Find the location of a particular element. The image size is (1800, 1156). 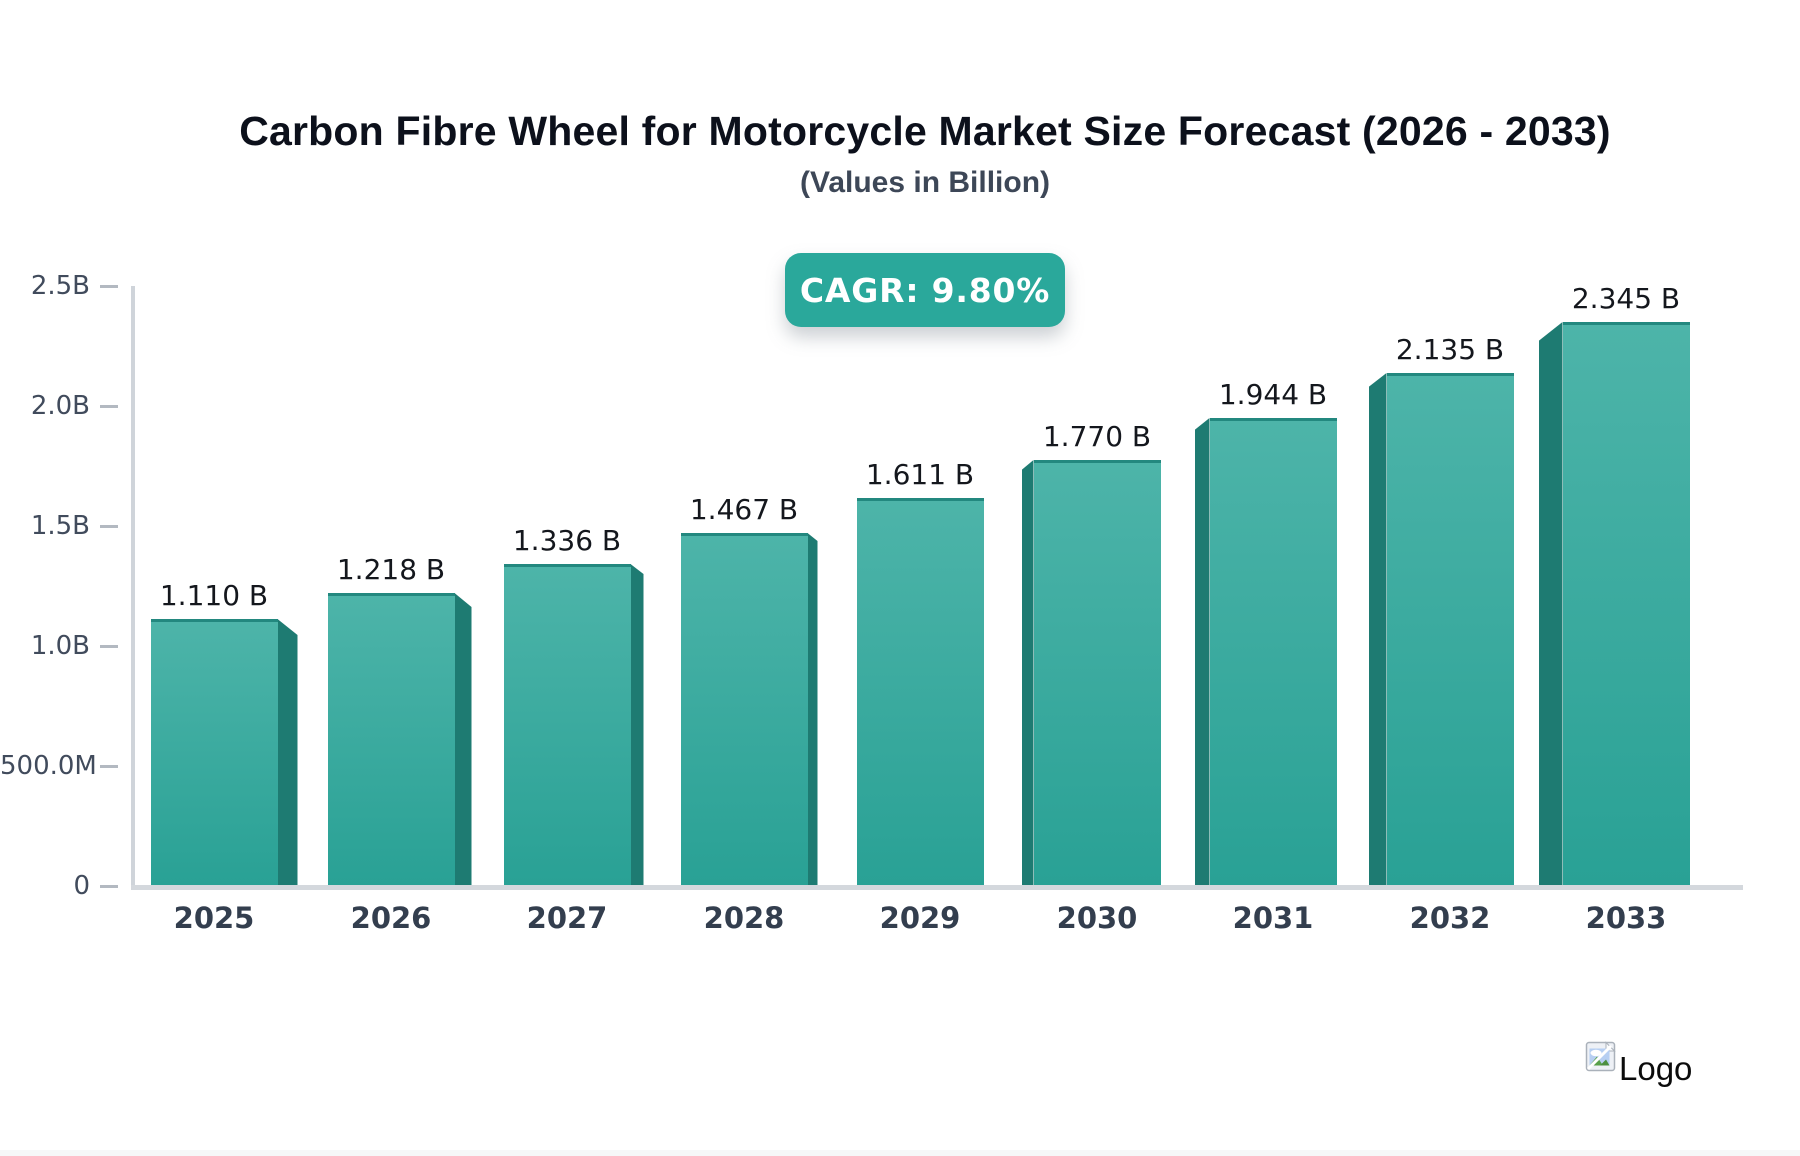

broken-image-icon is located at coordinates (1600, 1056).